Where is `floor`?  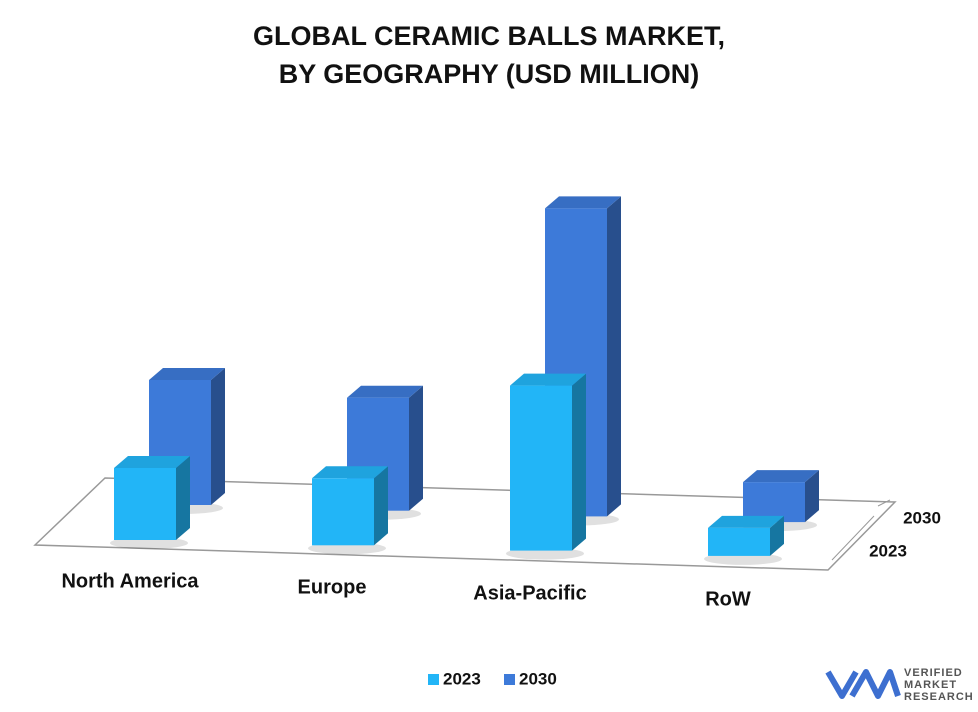 floor is located at coordinates (465, 524).